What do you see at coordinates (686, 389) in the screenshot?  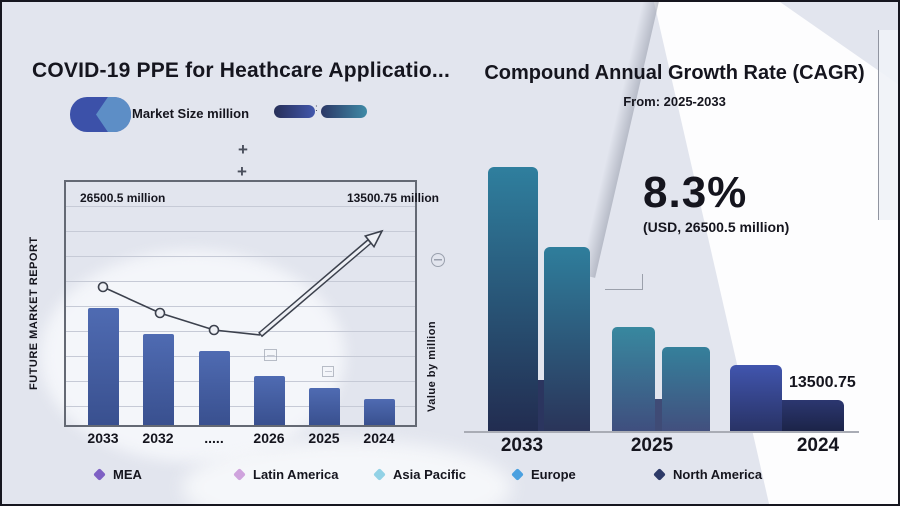 I see `cagr-bar-2025-b` at bounding box center [686, 389].